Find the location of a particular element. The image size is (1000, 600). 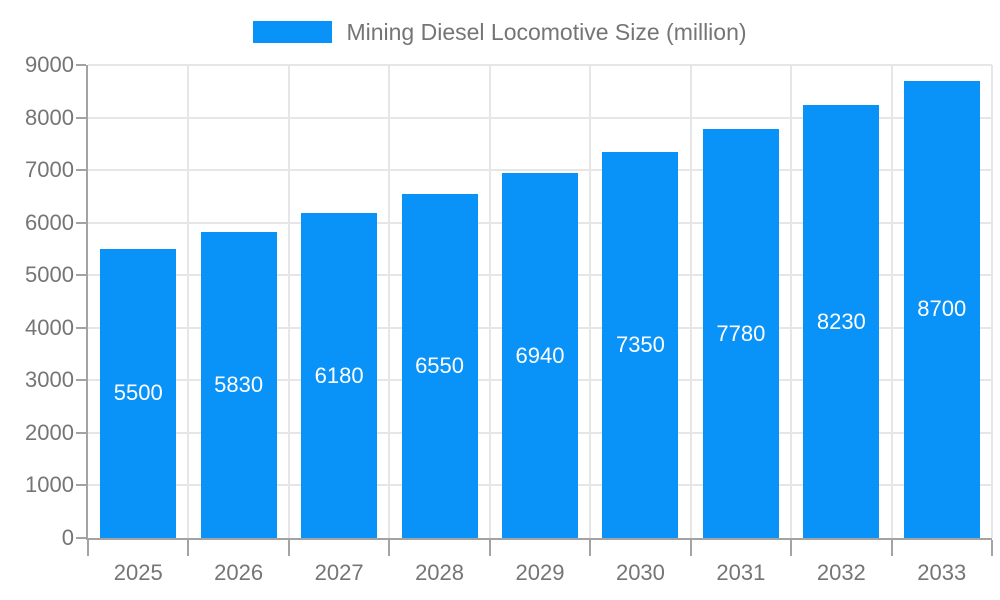

y-tick-label: 1000 is located at coordinates (49, 485).